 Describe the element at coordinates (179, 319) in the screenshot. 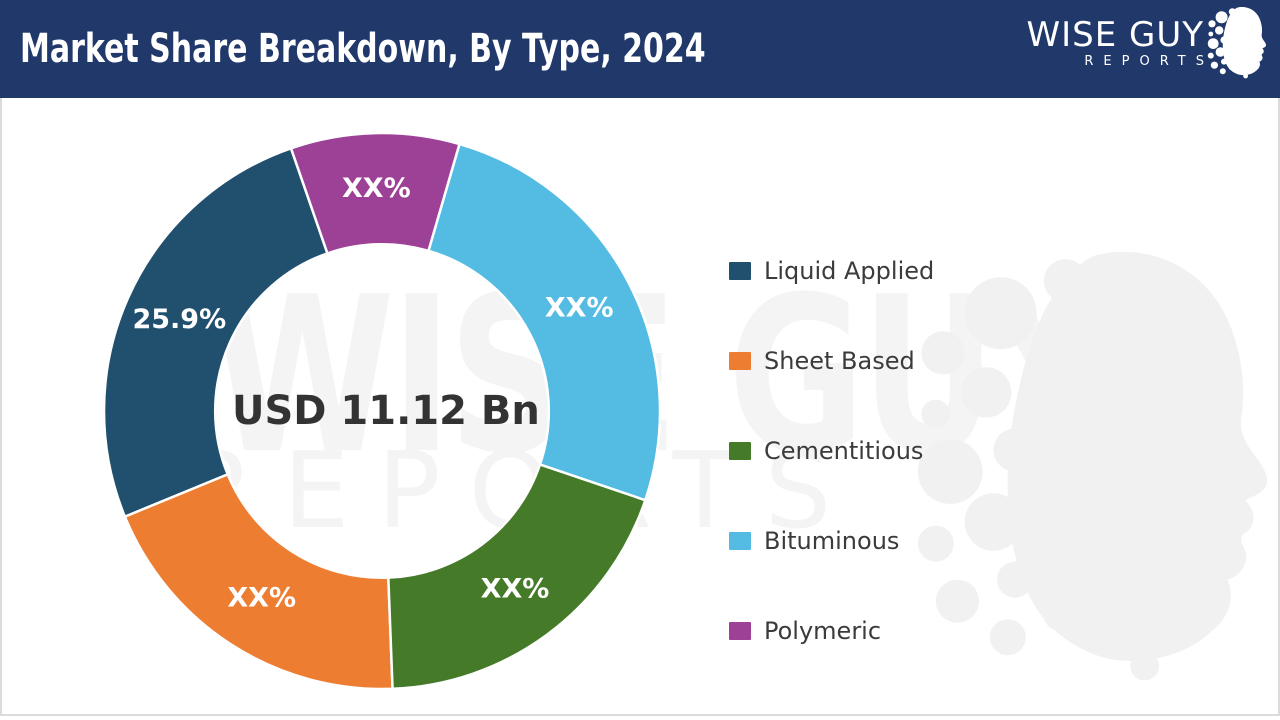

I see `segment-value-label-liquid-applied: 25.9%` at that location.